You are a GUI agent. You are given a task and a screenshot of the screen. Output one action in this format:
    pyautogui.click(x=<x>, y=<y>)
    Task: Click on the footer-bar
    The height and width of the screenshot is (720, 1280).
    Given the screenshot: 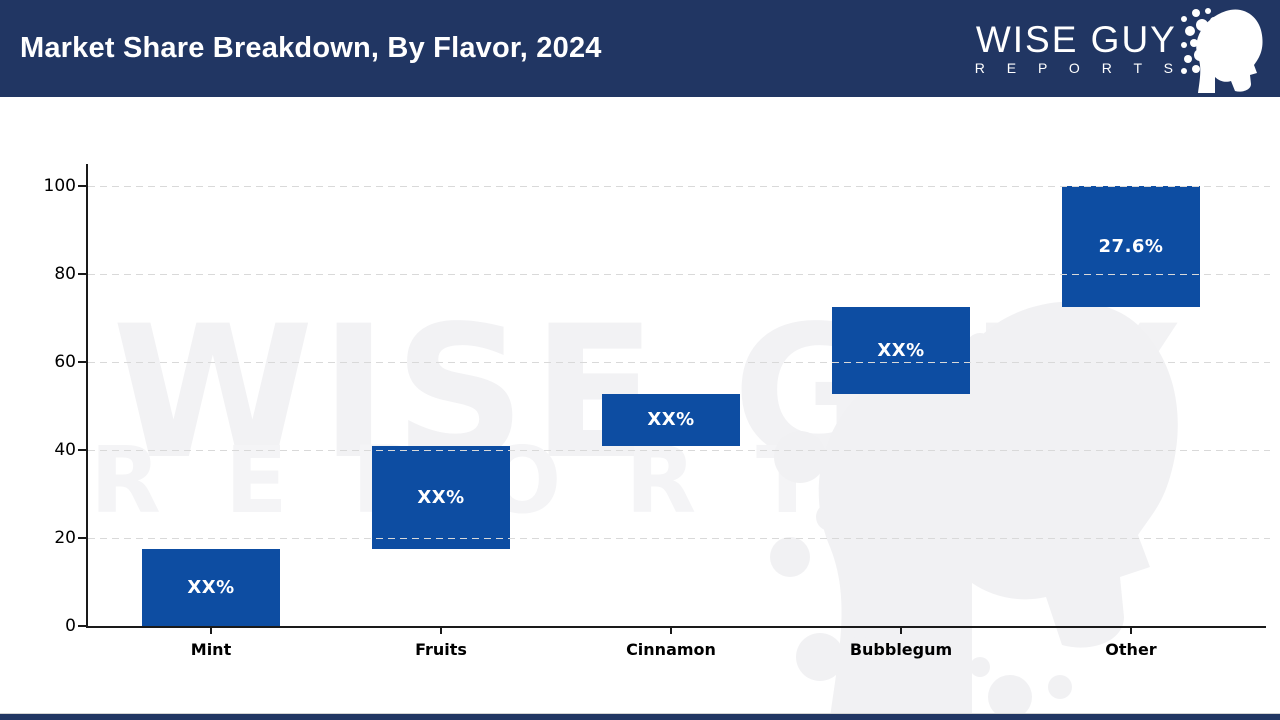 What is the action you would take?
    pyautogui.click(x=640, y=716)
    